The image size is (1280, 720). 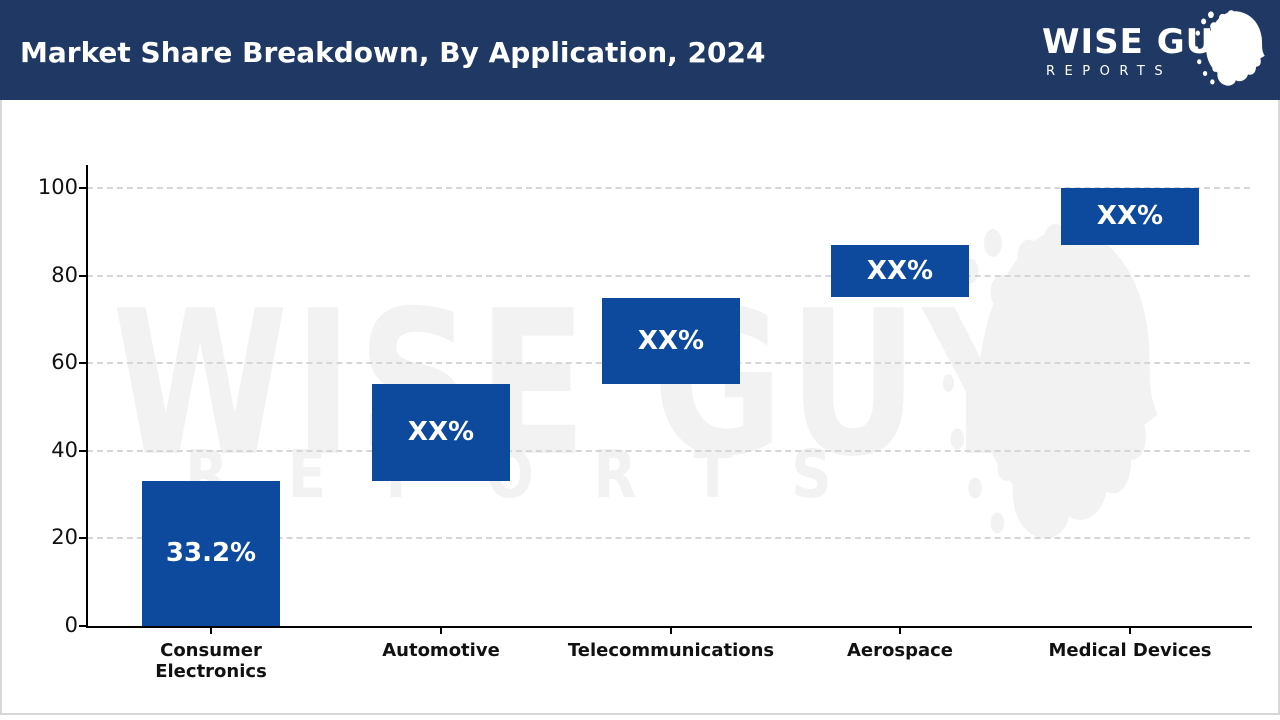 What do you see at coordinates (1141, 42) in the screenshot?
I see `logo-wordmark: WISE GUY` at bounding box center [1141, 42].